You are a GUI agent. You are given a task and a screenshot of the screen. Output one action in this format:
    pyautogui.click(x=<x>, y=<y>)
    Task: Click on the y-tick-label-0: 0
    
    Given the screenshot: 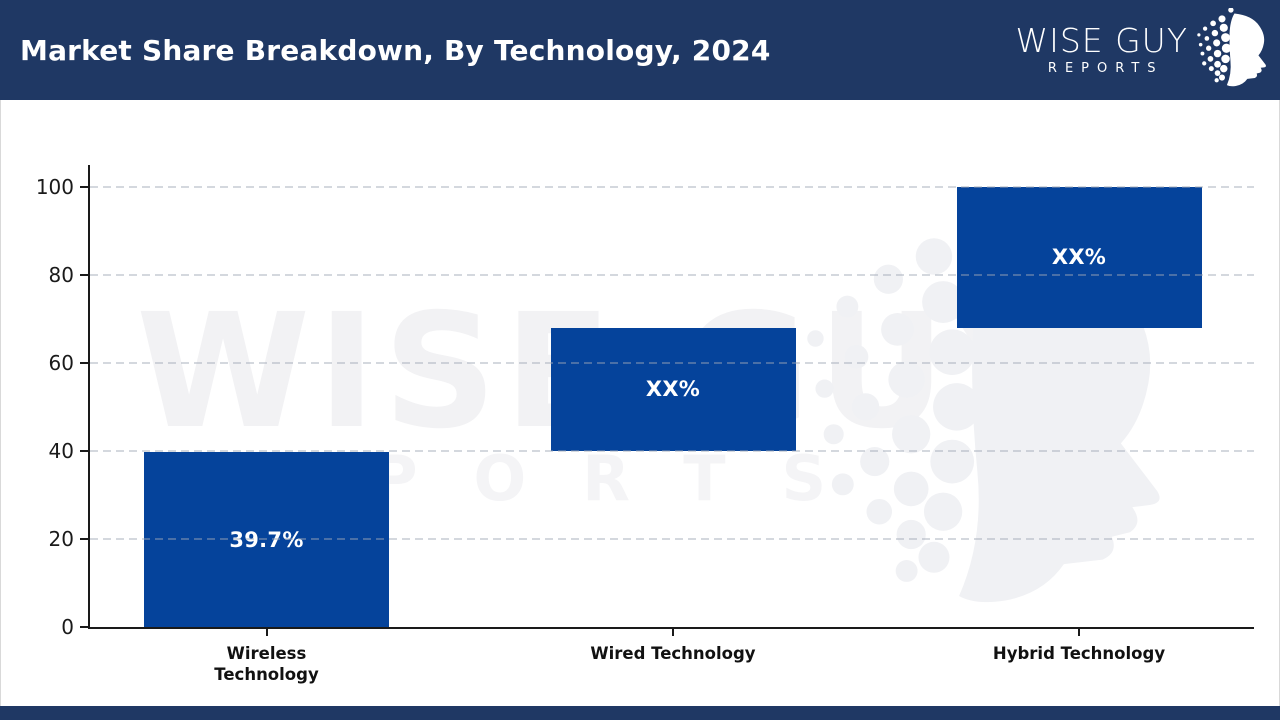 What is the action you would take?
    pyautogui.click(x=67, y=627)
    